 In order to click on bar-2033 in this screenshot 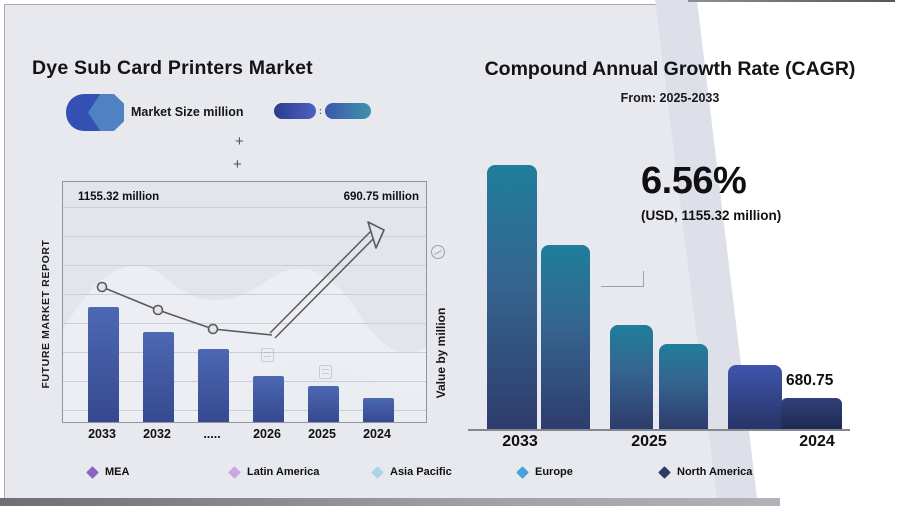, I will do `click(103, 364)`.